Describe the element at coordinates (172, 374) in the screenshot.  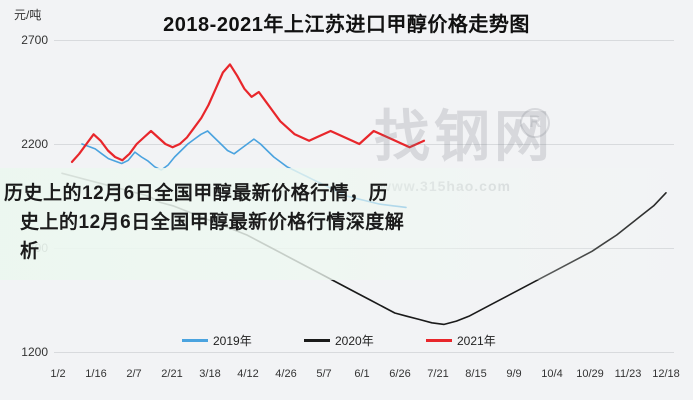
I see `x-tick-label: 2/21` at that location.